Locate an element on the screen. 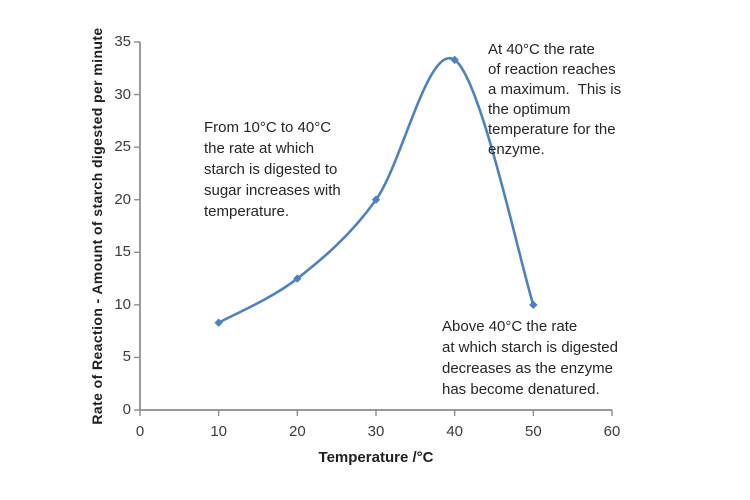  y-tick-label: 30 is located at coordinates (122, 94).